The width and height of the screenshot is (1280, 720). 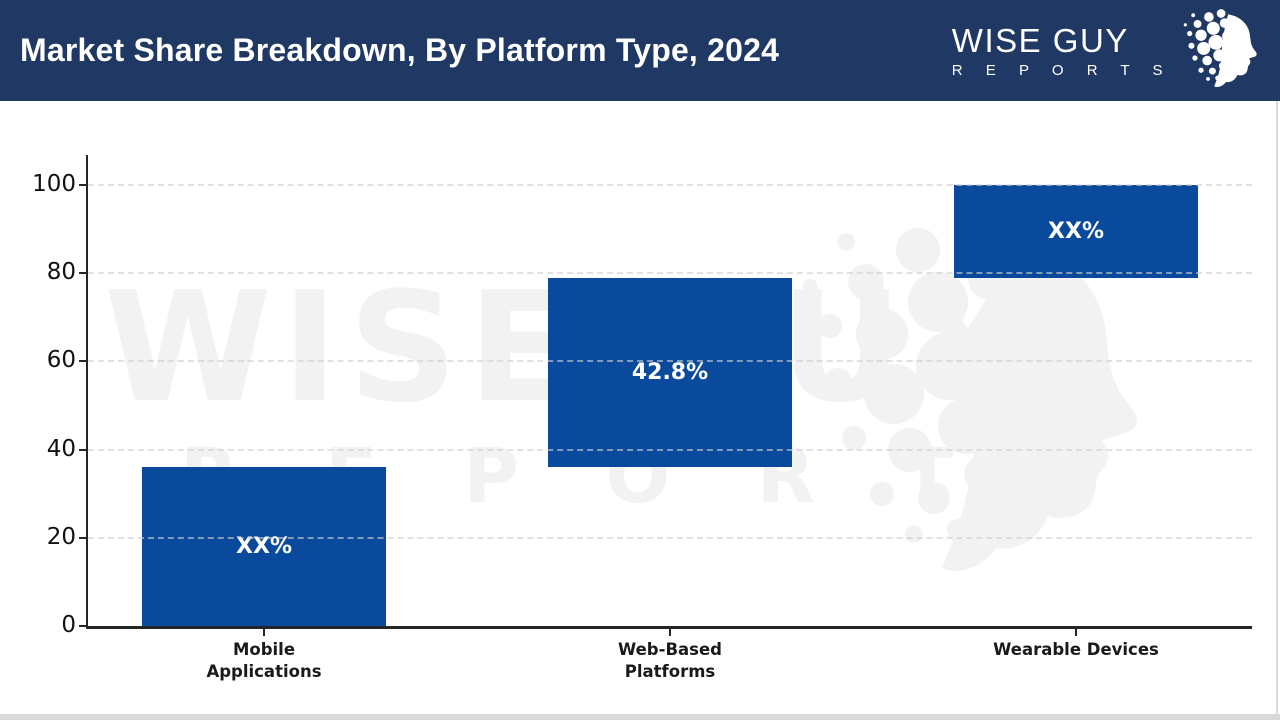 I want to click on wiseguy-wordmark: WISE GUY, so click(x=1040, y=40).